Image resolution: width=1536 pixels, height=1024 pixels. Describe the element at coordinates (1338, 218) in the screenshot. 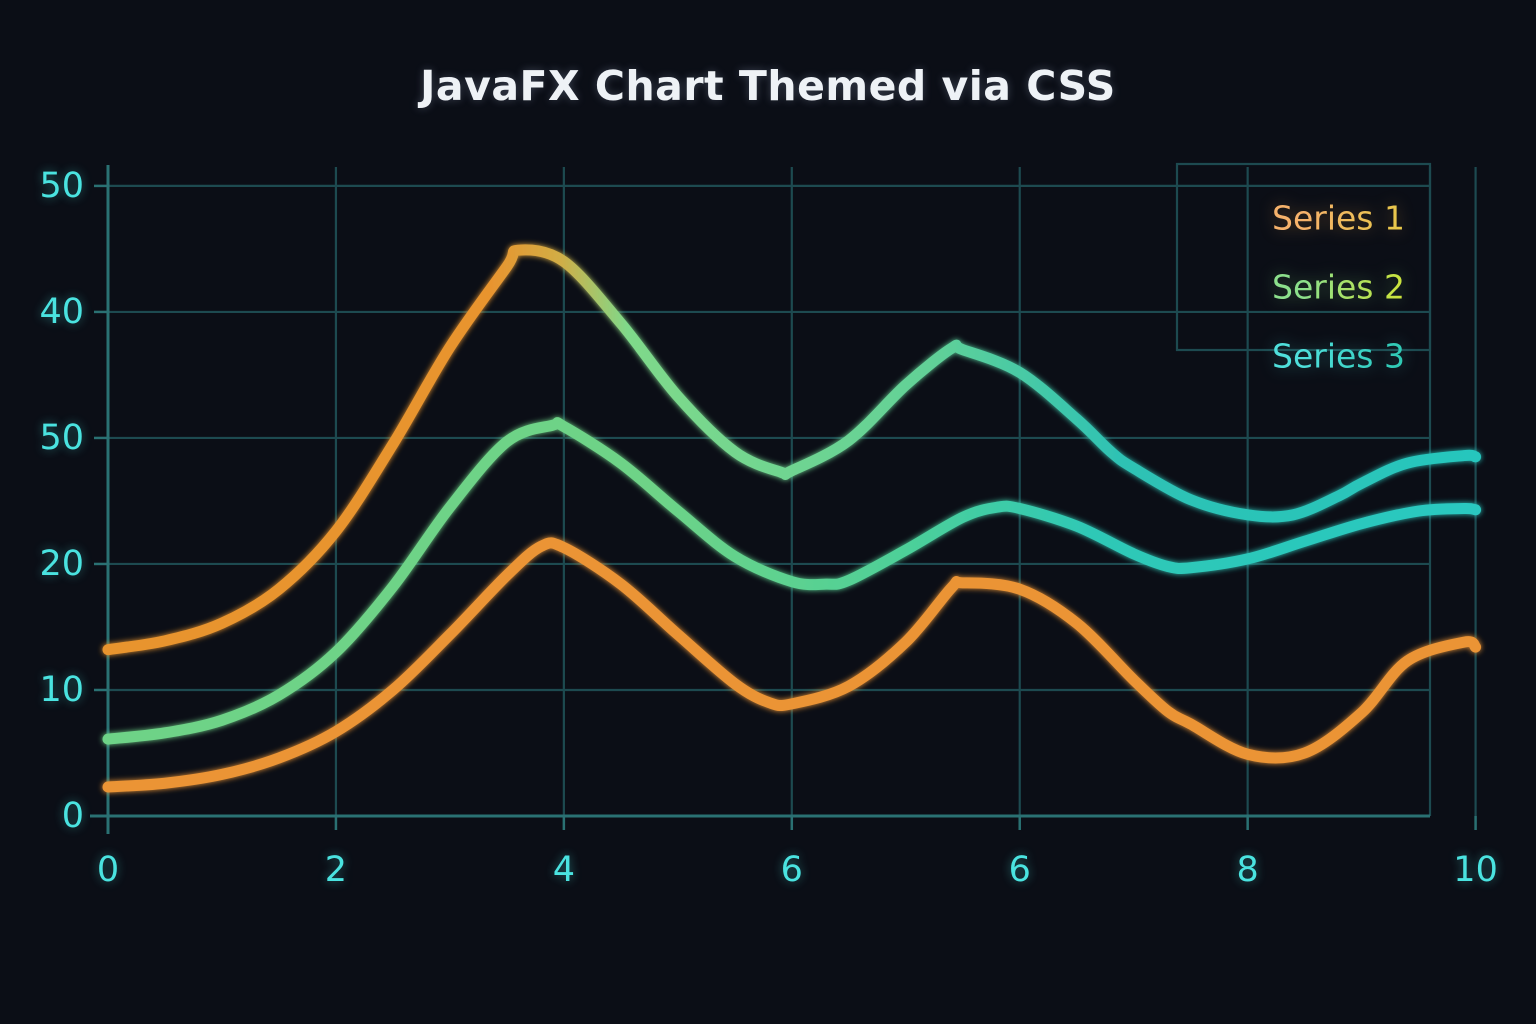

I see `legend-label-1: Series 1` at that location.